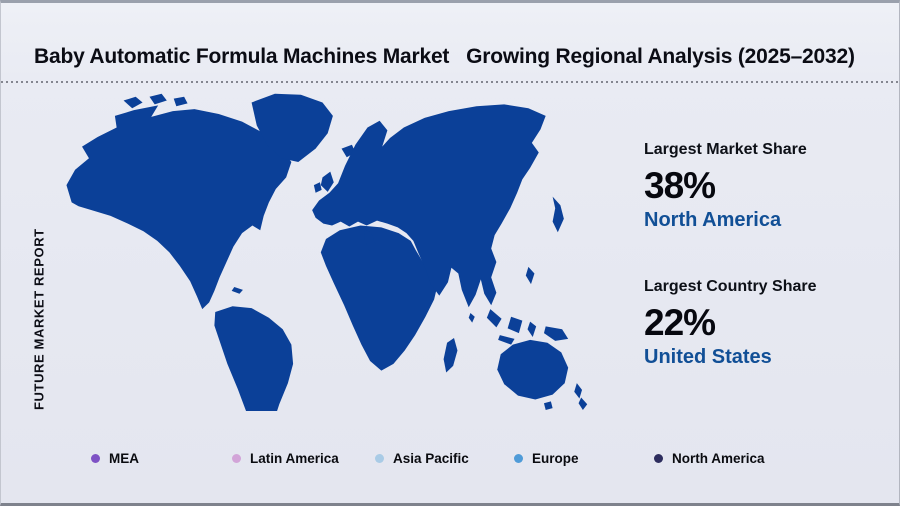 The image size is (900, 506). What do you see at coordinates (39, 319) in the screenshot?
I see `brand-watermark: FUTURE MARKET REPORT` at bounding box center [39, 319].